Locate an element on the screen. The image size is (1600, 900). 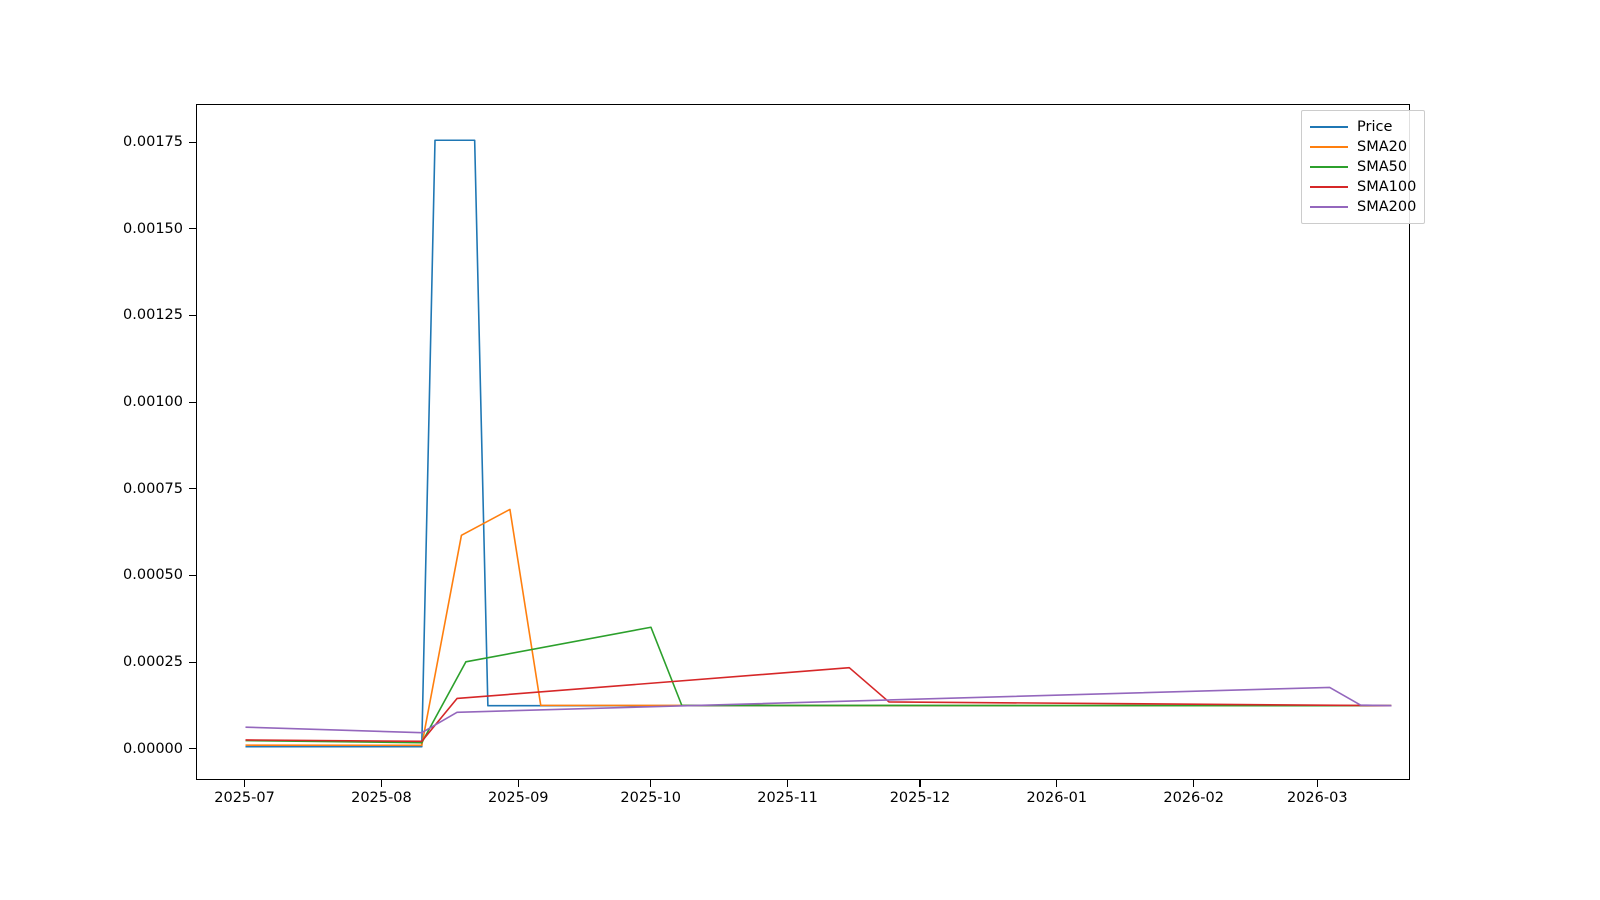
legend-label: SMA50 is located at coordinates (1382, 166).